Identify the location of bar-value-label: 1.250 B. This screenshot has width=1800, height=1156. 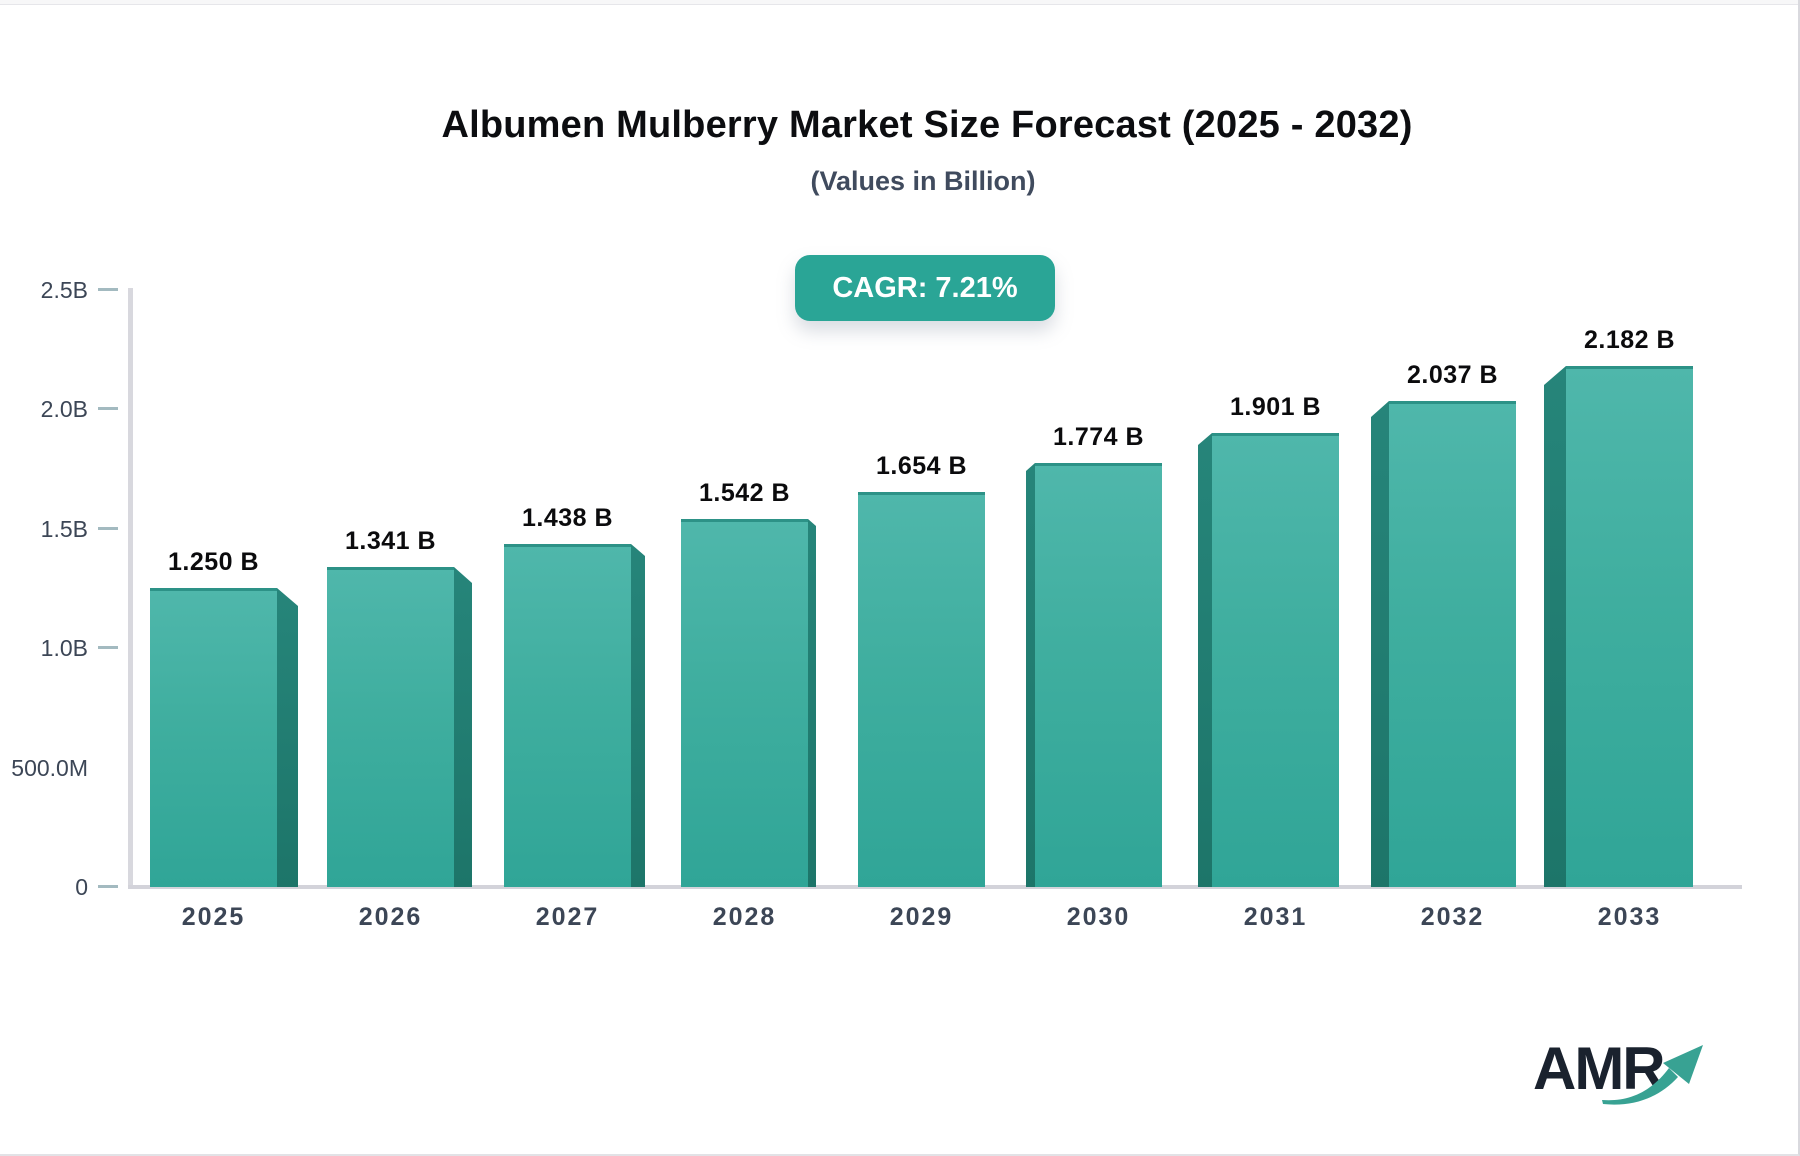
(213, 562).